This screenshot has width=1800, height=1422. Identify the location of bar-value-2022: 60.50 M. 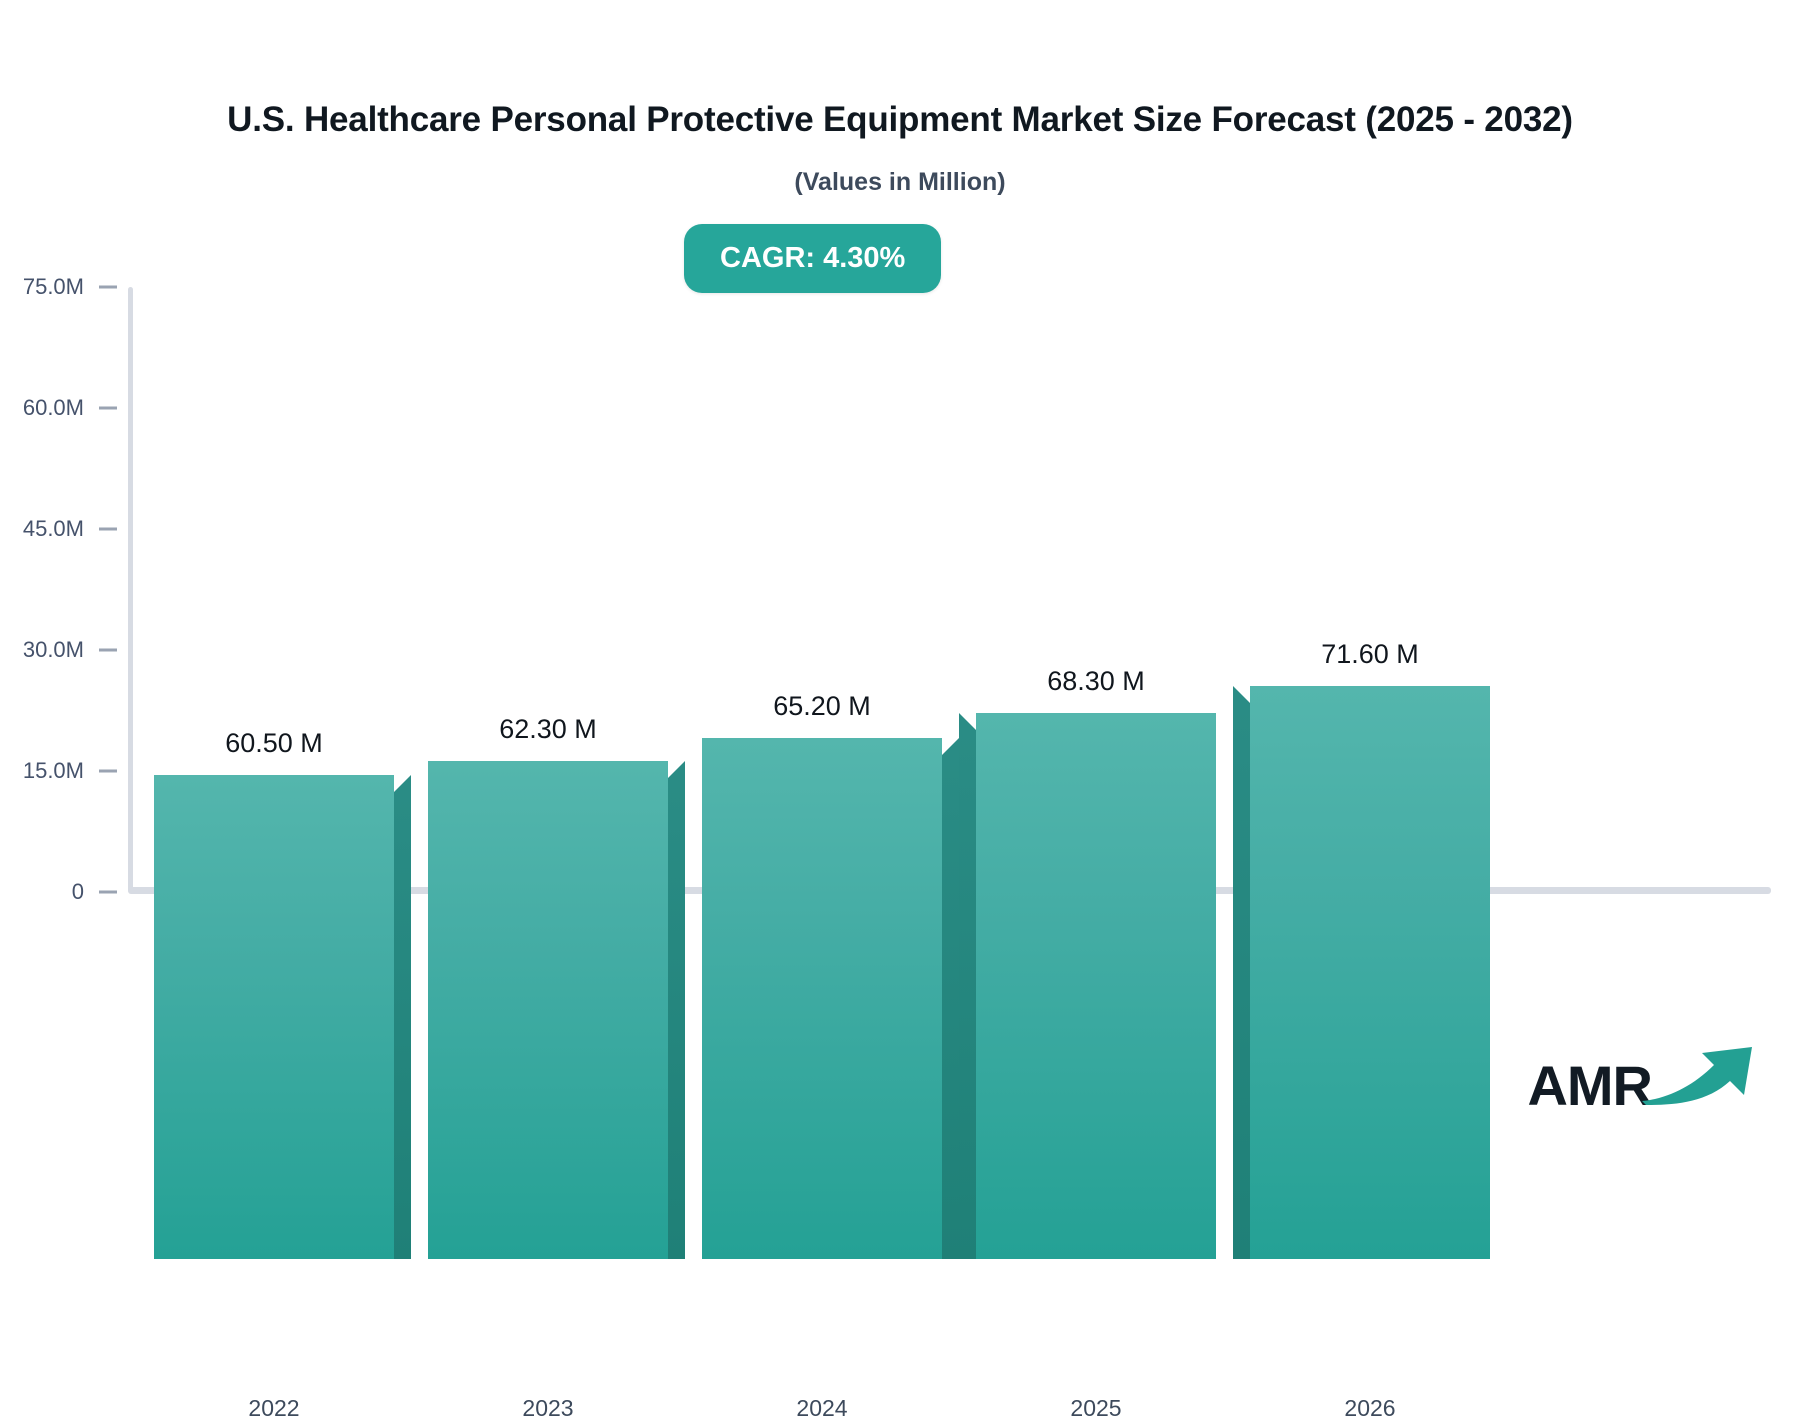
(274, 743).